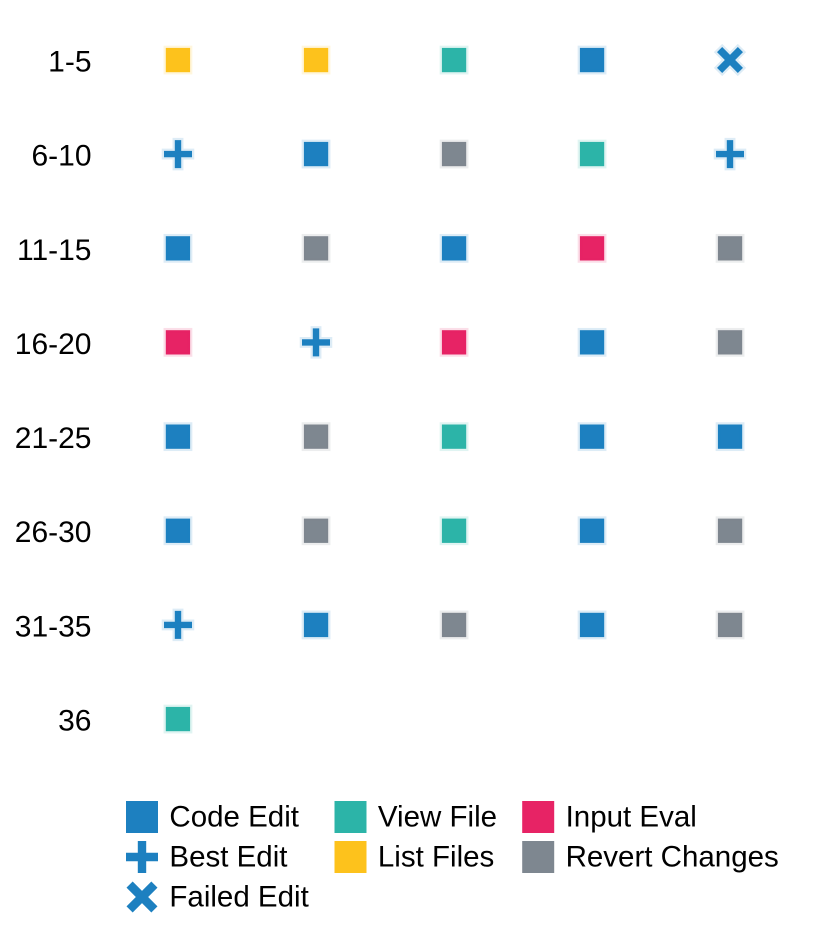 This screenshot has width=813, height=941. What do you see at coordinates (437, 817) in the screenshot?
I see `svg-text: View File` at bounding box center [437, 817].